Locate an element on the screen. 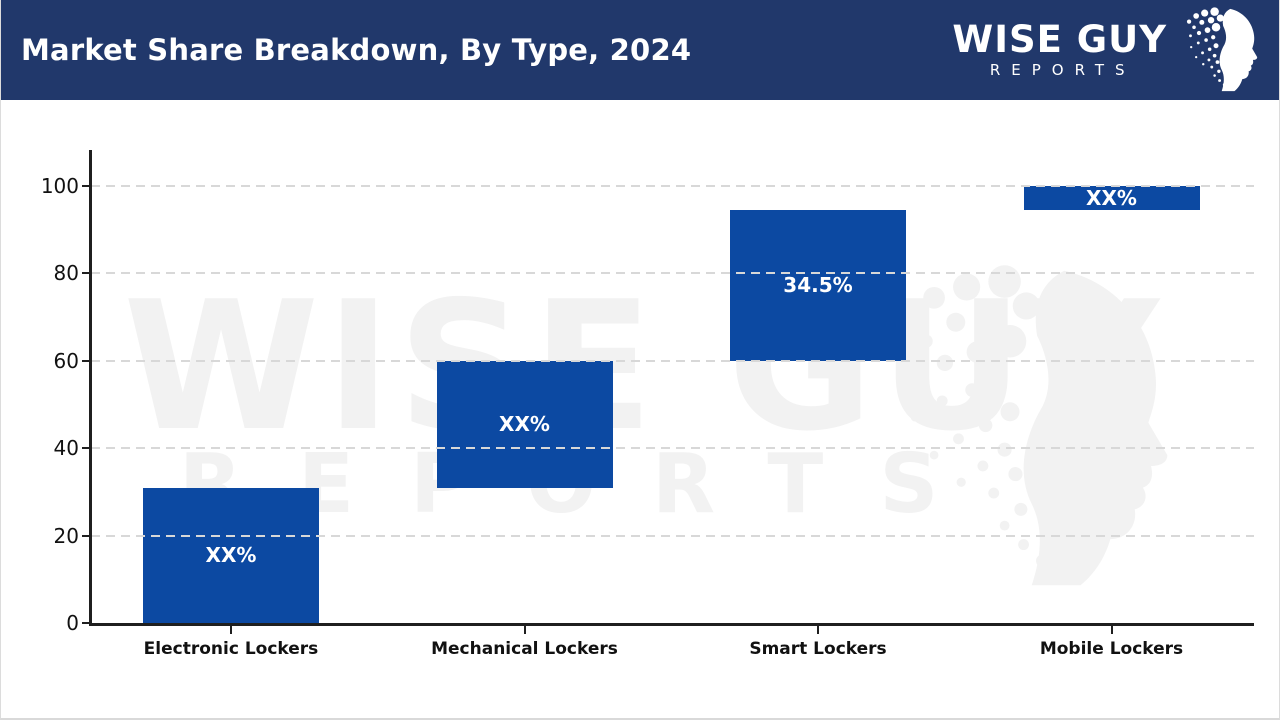 This screenshot has width=1280, height=720. brand-logo-text: WISE GUY REPORTS is located at coordinates (1059, 50).